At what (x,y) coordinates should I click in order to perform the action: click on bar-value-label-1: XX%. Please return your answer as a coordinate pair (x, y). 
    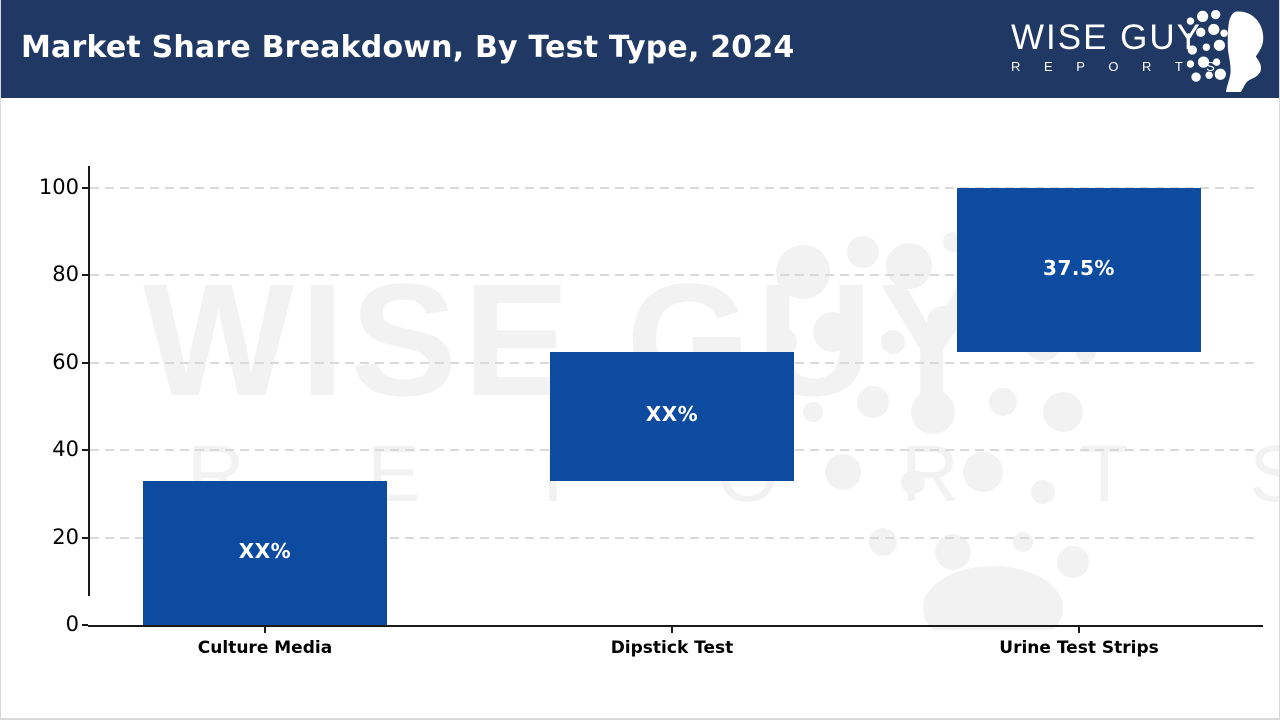
    Looking at the image, I should click on (672, 414).